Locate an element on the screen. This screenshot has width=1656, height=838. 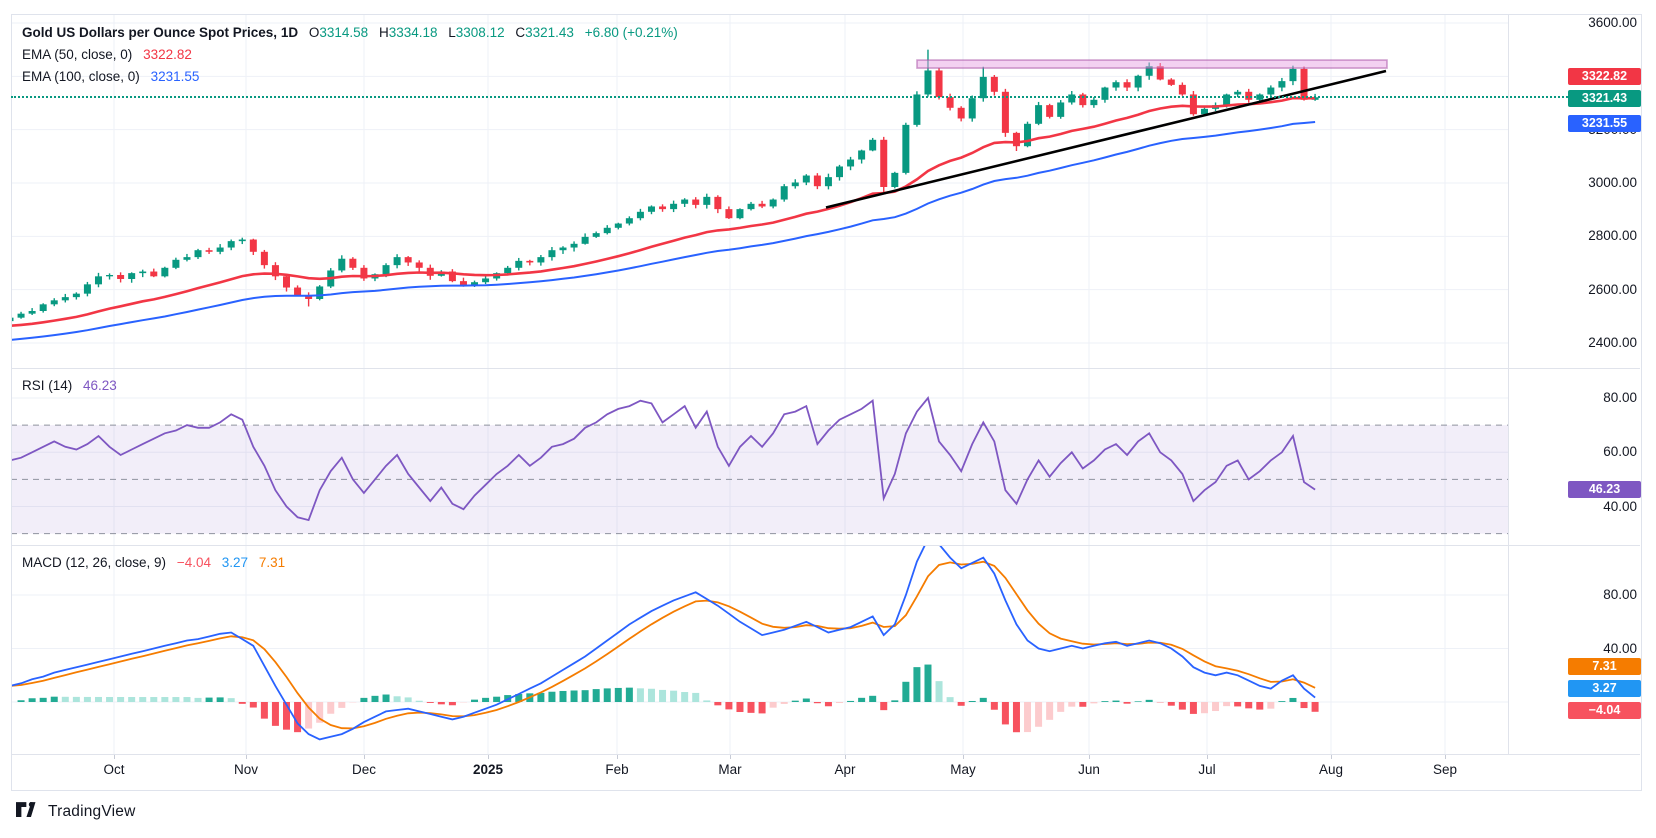
time-axis-label: Oct is located at coordinates (114, 769).